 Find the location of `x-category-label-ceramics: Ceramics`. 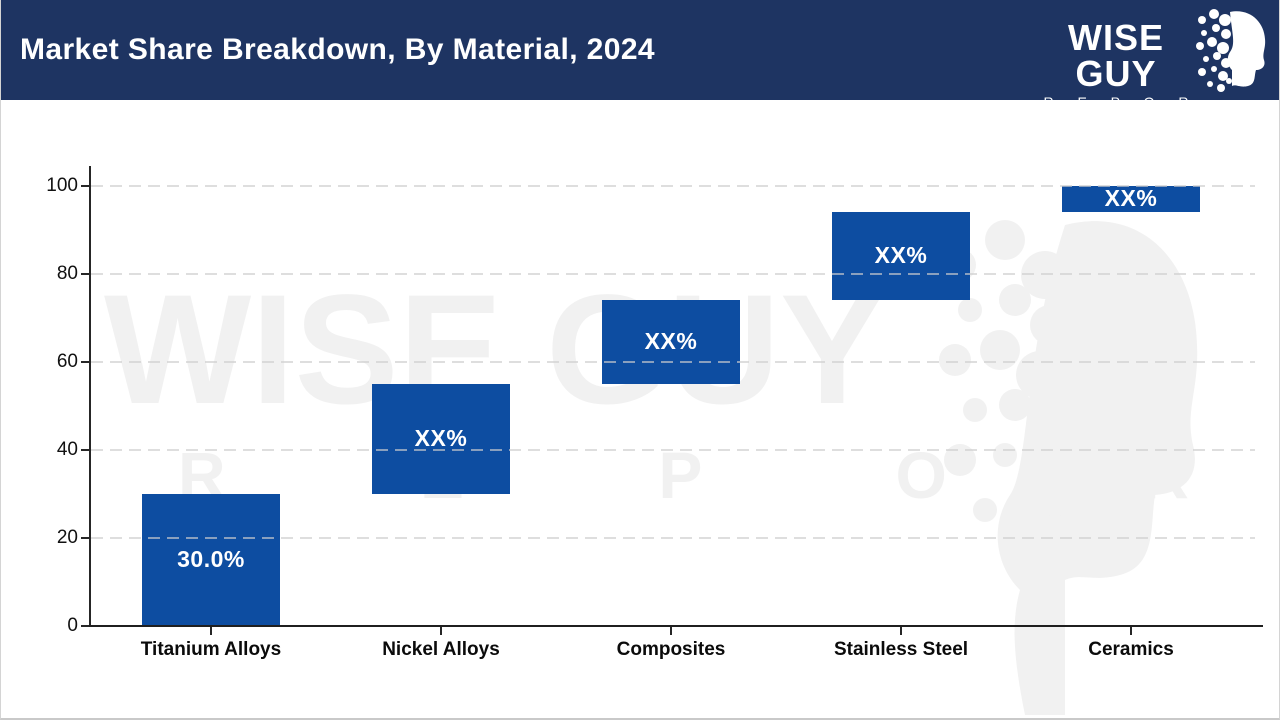

x-category-label-ceramics: Ceramics is located at coordinates (1131, 649).